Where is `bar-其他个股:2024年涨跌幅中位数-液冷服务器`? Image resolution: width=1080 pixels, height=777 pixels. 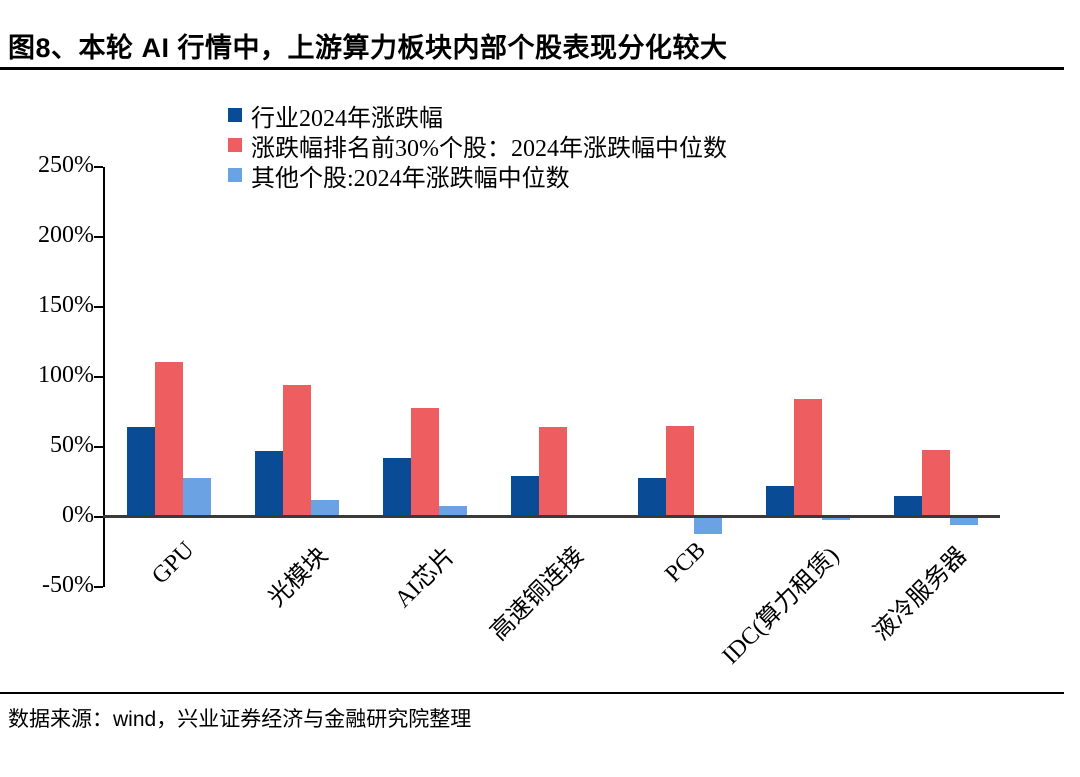
bar-其他个股:2024年涨跌幅中位数-液冷服务器 is located at coordinates (964, 521).